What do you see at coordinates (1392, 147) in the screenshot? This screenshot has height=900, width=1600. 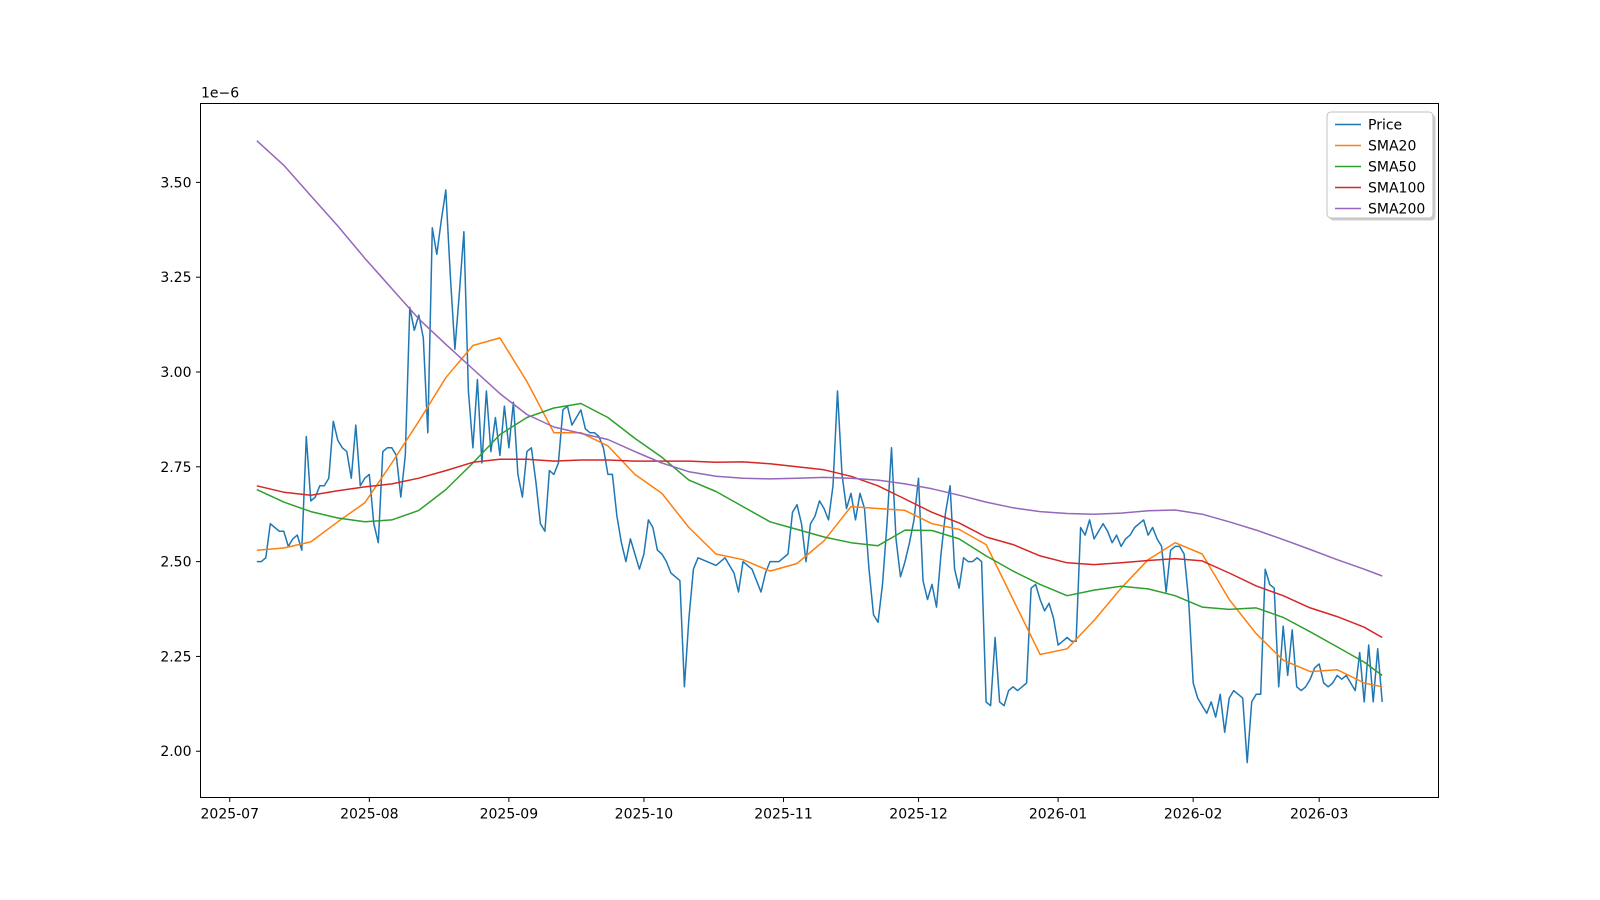 I see `legend-label-sma20: SMA20` at bounding box center [1392, 147].